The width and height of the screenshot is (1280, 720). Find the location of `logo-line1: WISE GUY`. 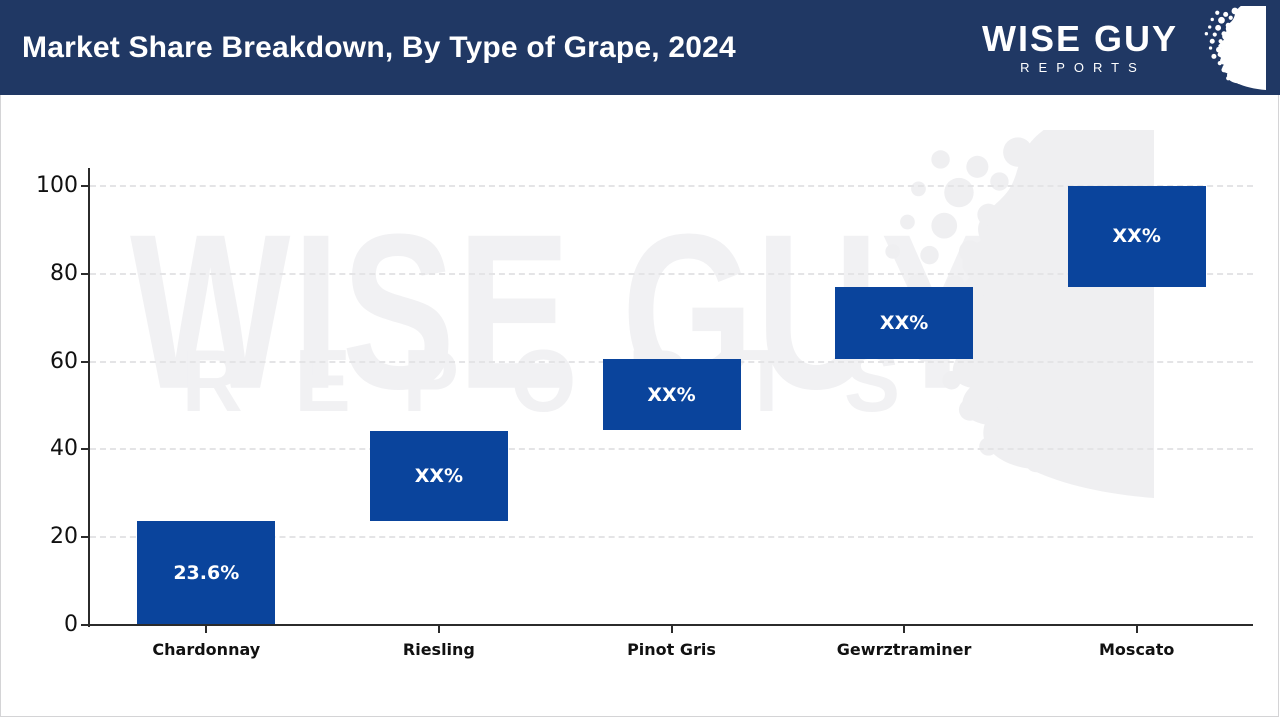

logo-line1: WISE GUY is located at coordinates (1079, 38).